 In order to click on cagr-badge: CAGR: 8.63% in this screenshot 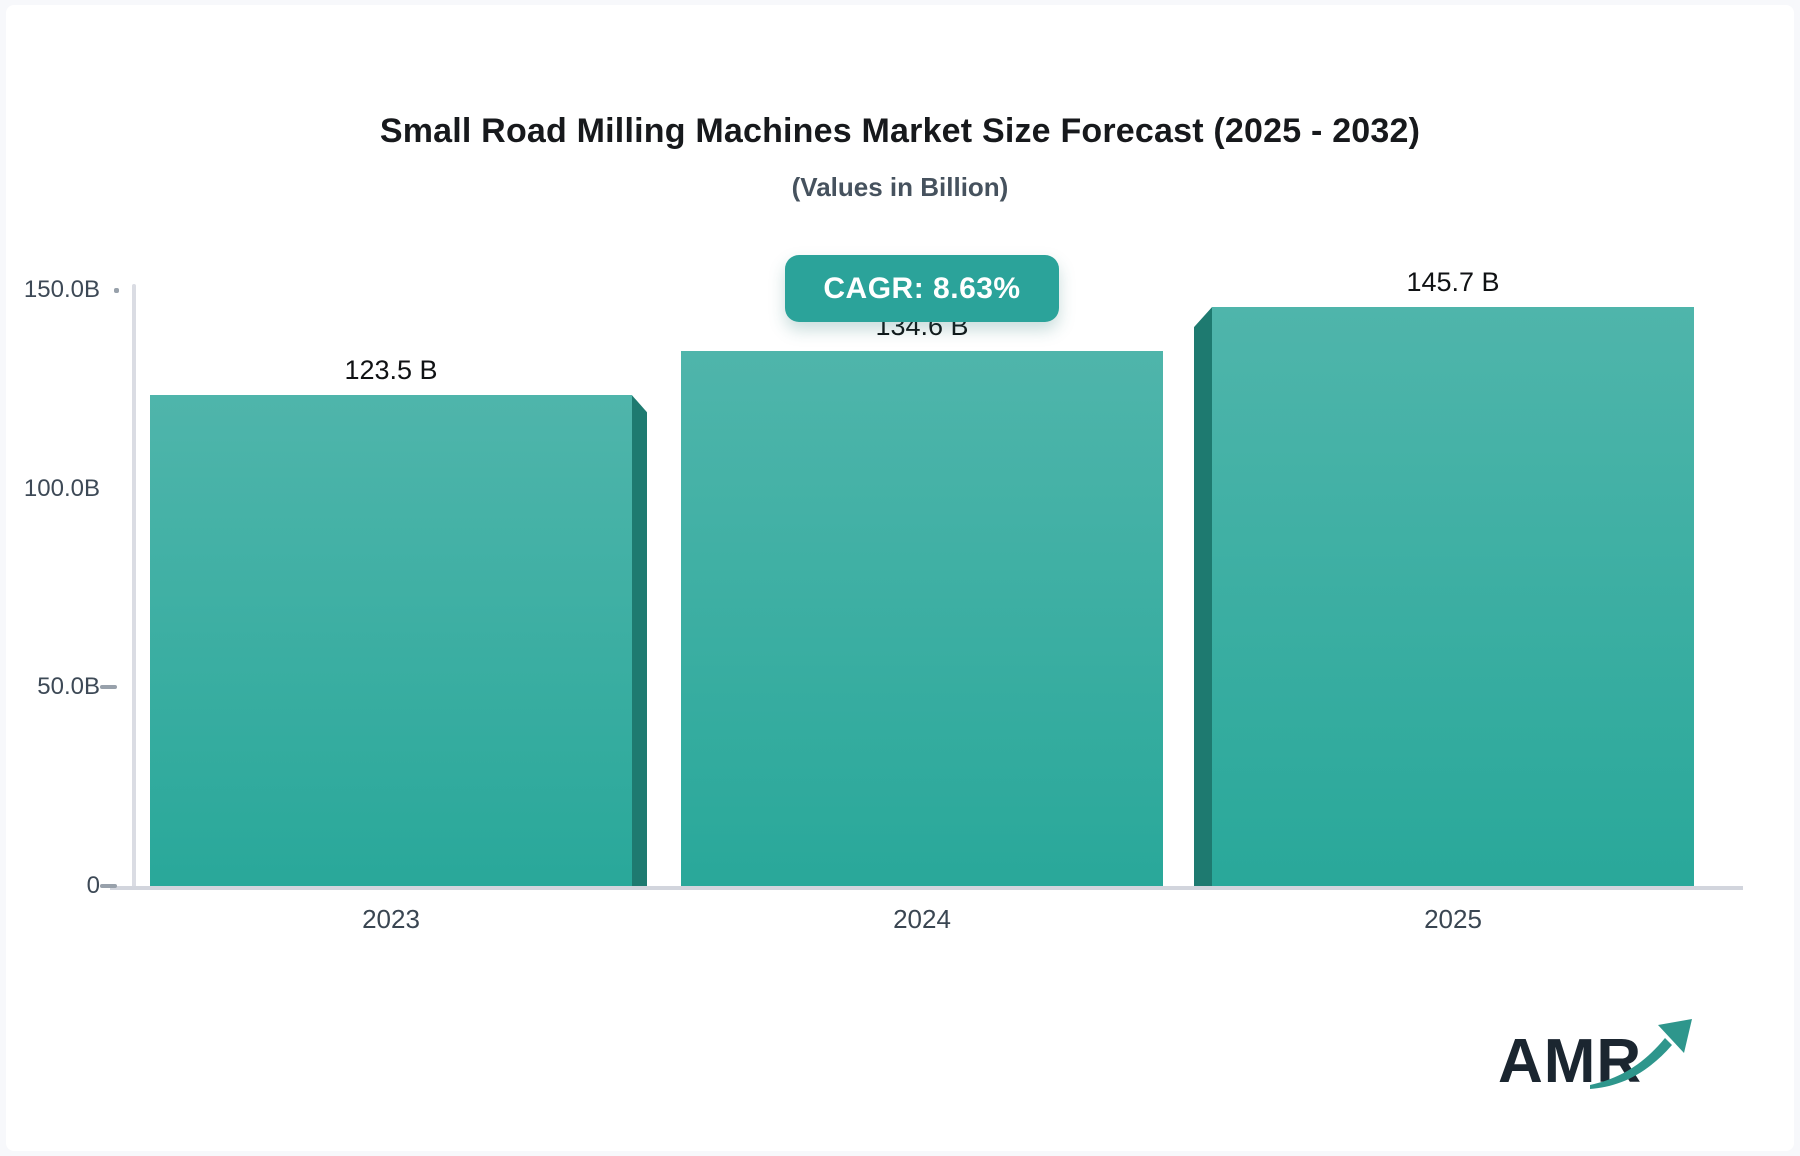, I will do `click(922, 288)`.